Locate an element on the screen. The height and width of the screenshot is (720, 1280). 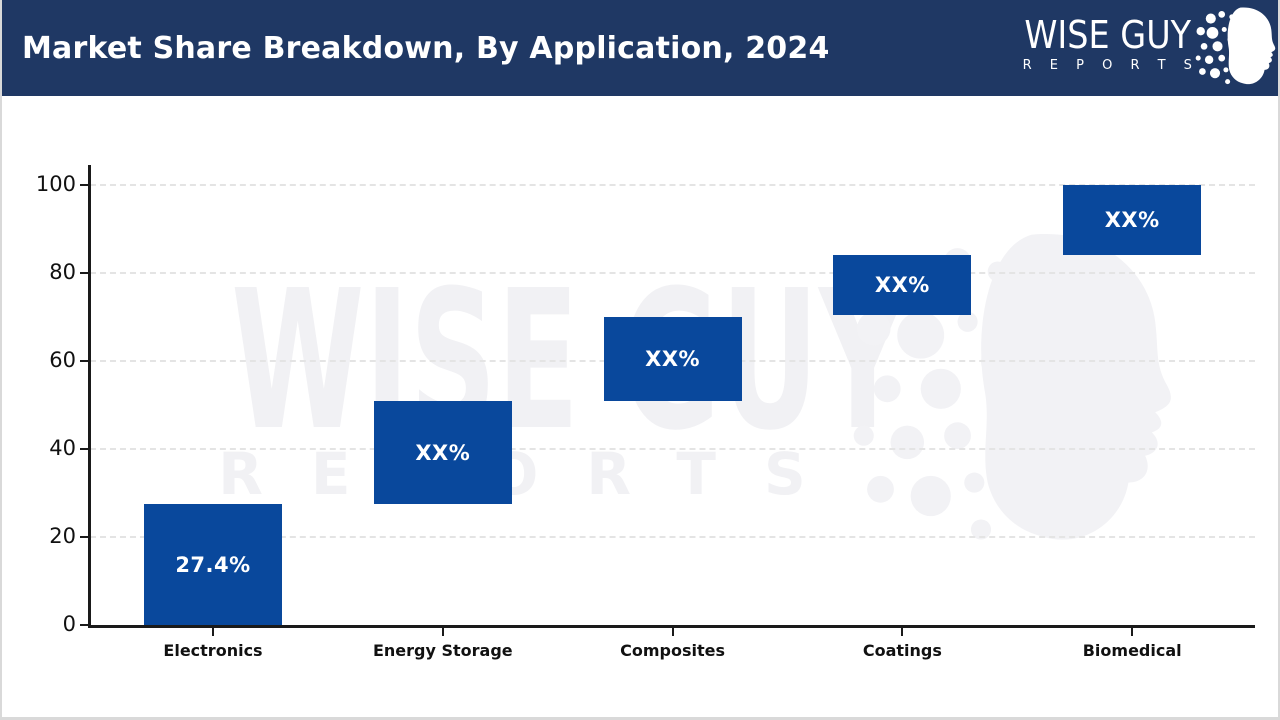
bar-composites: XX% is located at coordinates (672, 359).